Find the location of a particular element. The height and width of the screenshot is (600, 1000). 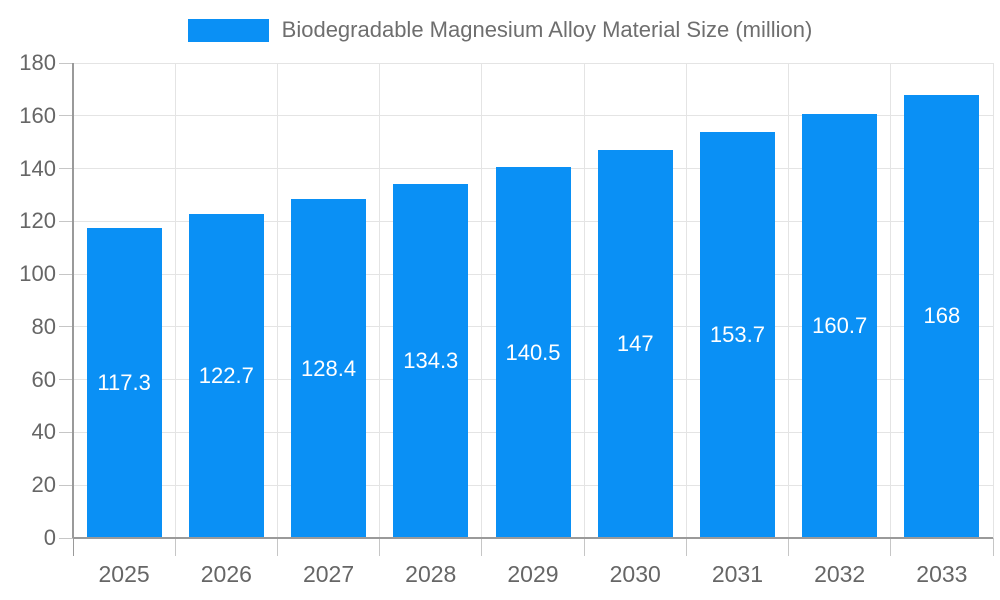

y-tick-label: 40 is located at coordinates (43, 432).